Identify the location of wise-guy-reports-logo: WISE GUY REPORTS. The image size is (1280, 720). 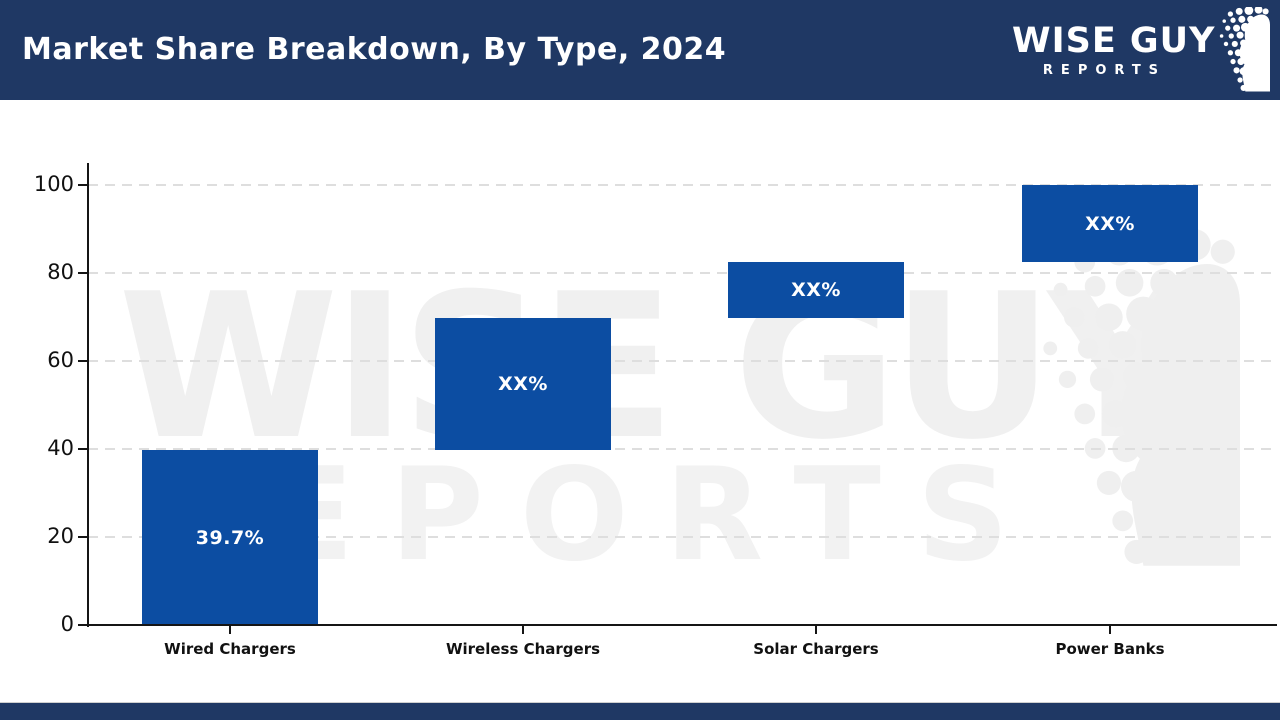
(1143, 50).